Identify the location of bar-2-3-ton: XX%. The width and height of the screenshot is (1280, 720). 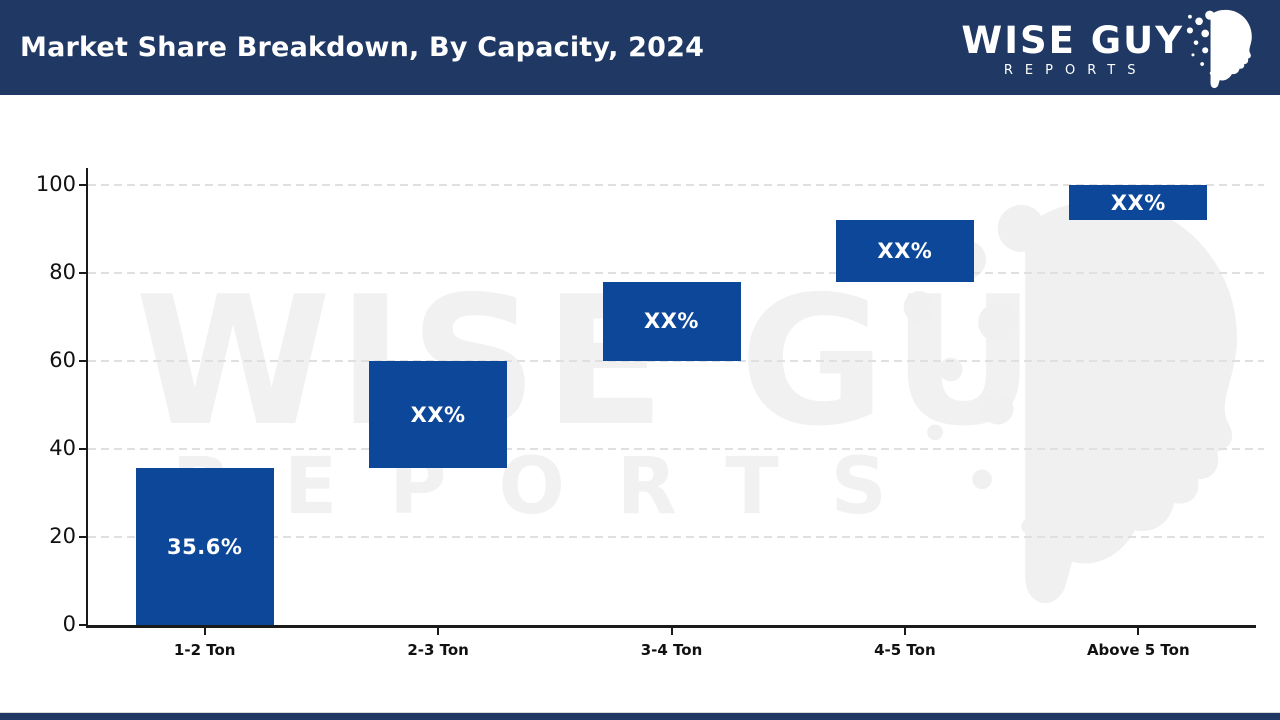
(438, 415).